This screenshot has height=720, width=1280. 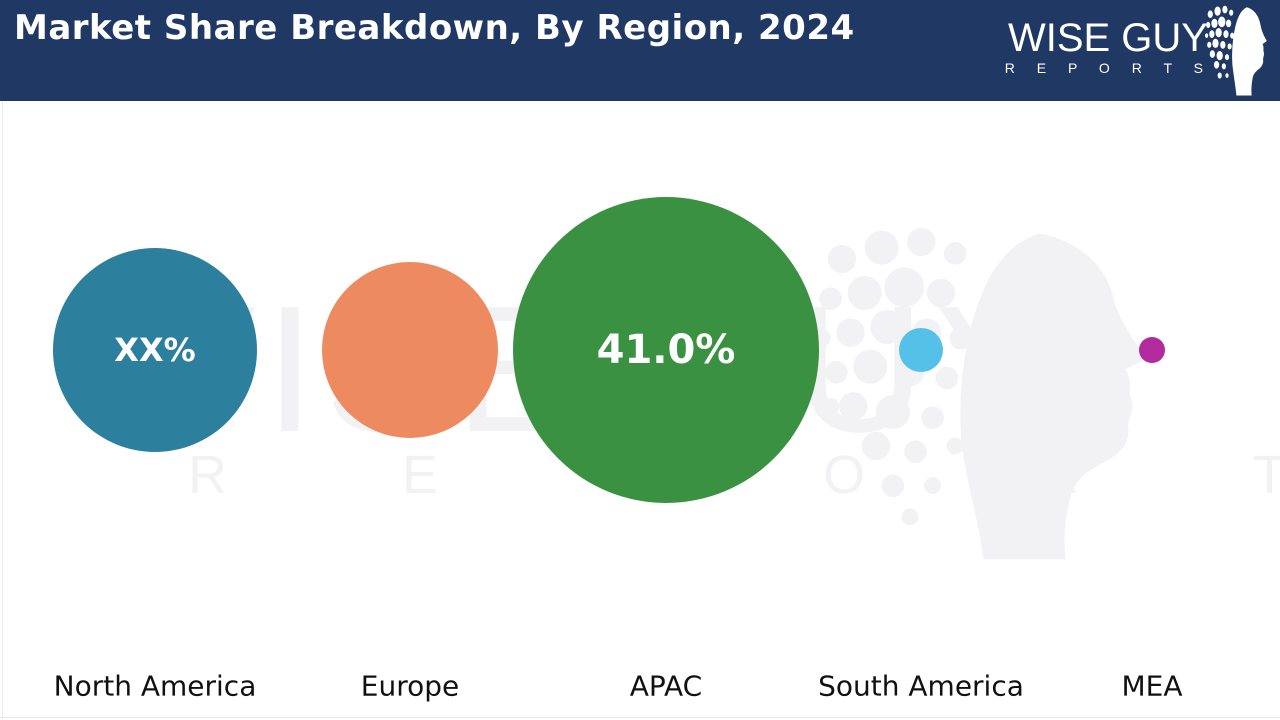 What do you see at coordinates (1152, 686) in the screenshot?
I see `category-label-mea: MEA` at bounding box center [1152, 686].